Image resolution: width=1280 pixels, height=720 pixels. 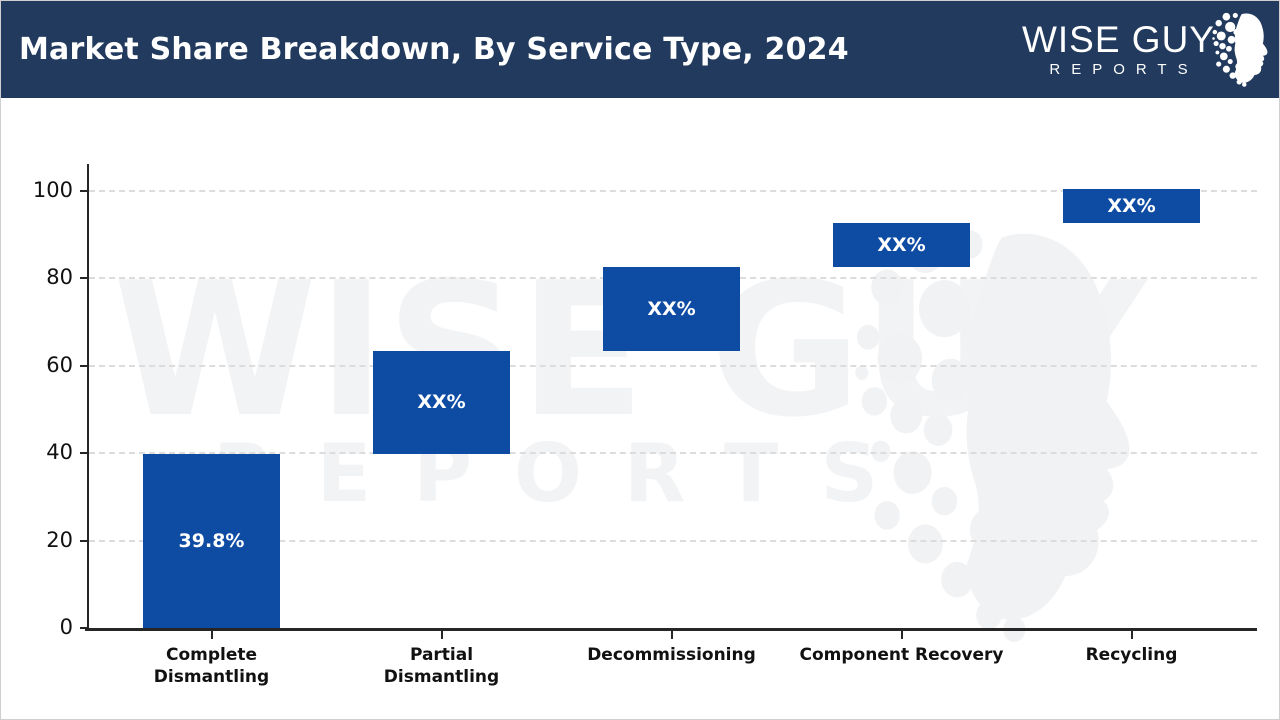 What do you see at coordinates (1118, 39) in the screenshot?
I see `logo-wordmark: WISE GUY` at bounding box center [1118, 39].